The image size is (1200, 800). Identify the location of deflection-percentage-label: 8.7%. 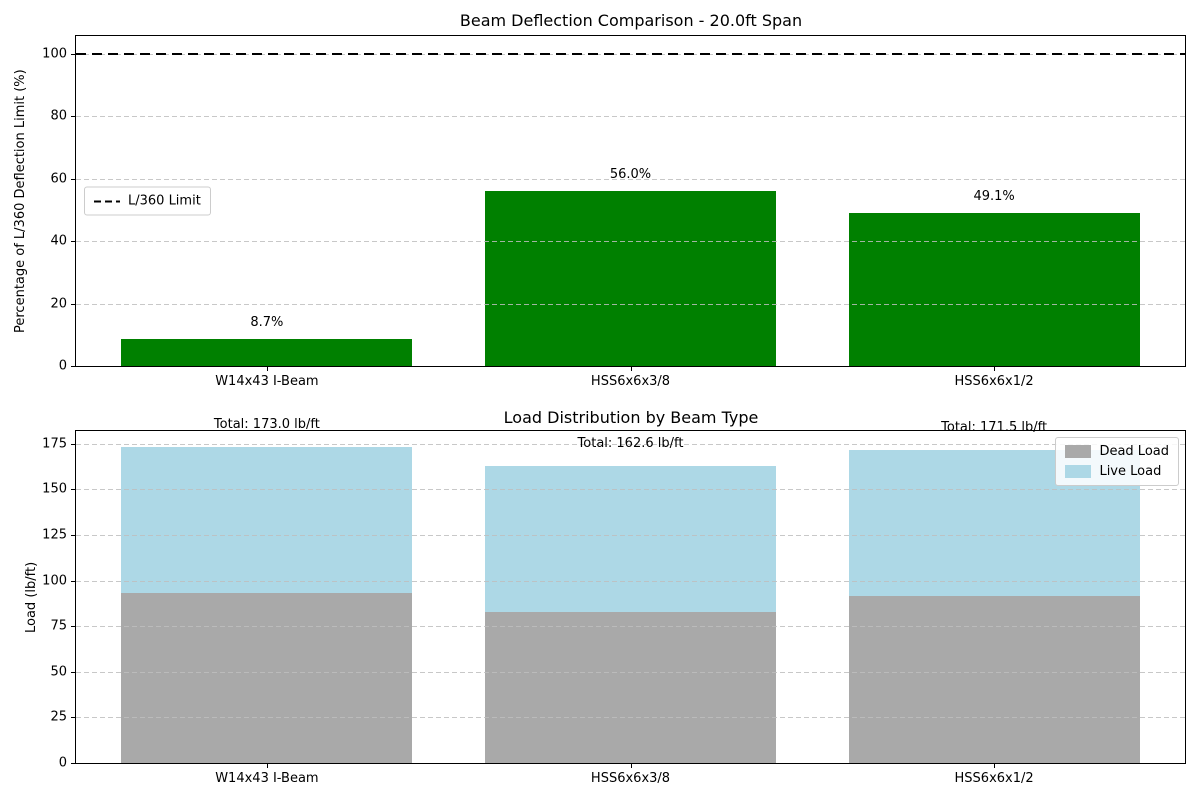
(267, 322).